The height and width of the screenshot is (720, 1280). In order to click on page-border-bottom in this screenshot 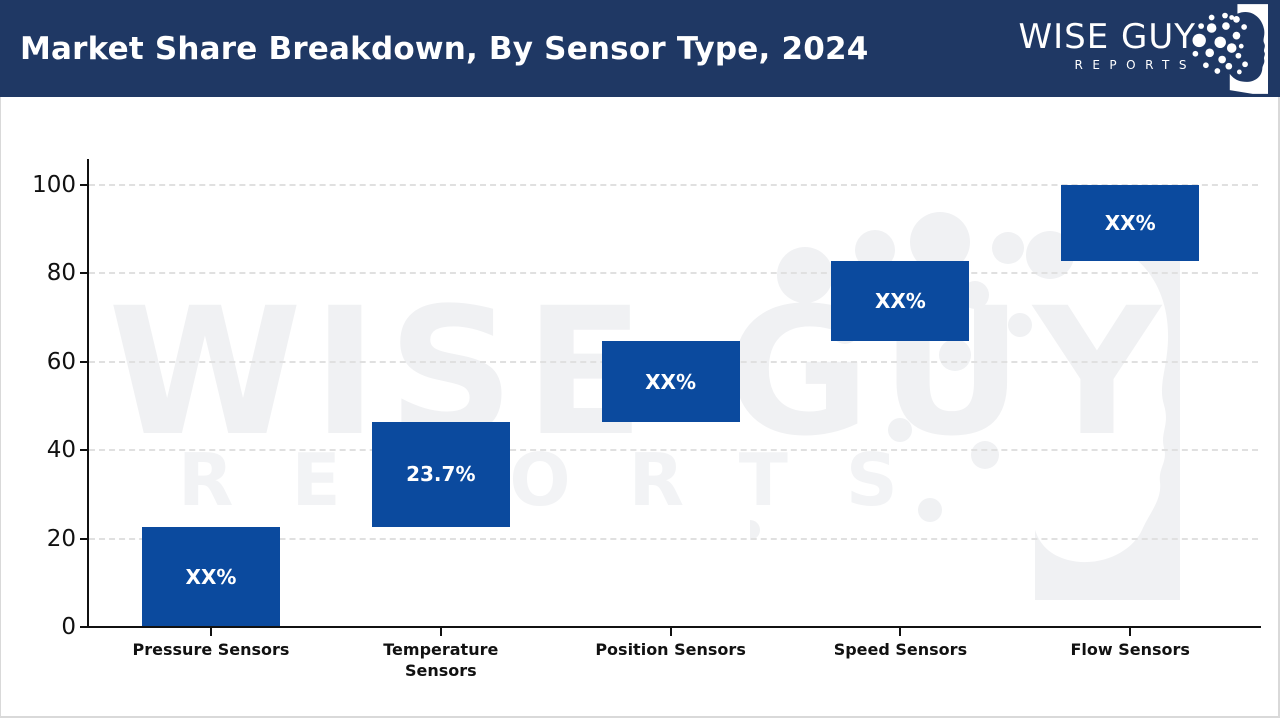, I will do `click(640, 717)`.